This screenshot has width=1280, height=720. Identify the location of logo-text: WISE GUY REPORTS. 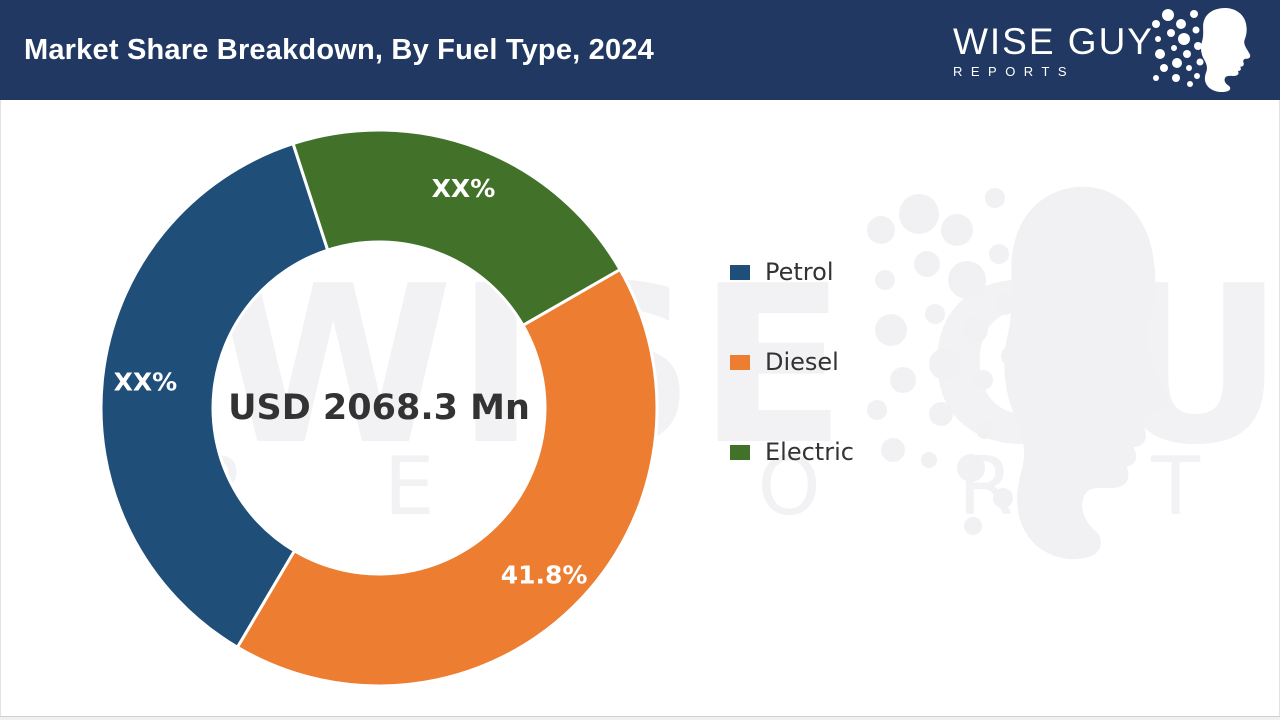
(1053, 49).